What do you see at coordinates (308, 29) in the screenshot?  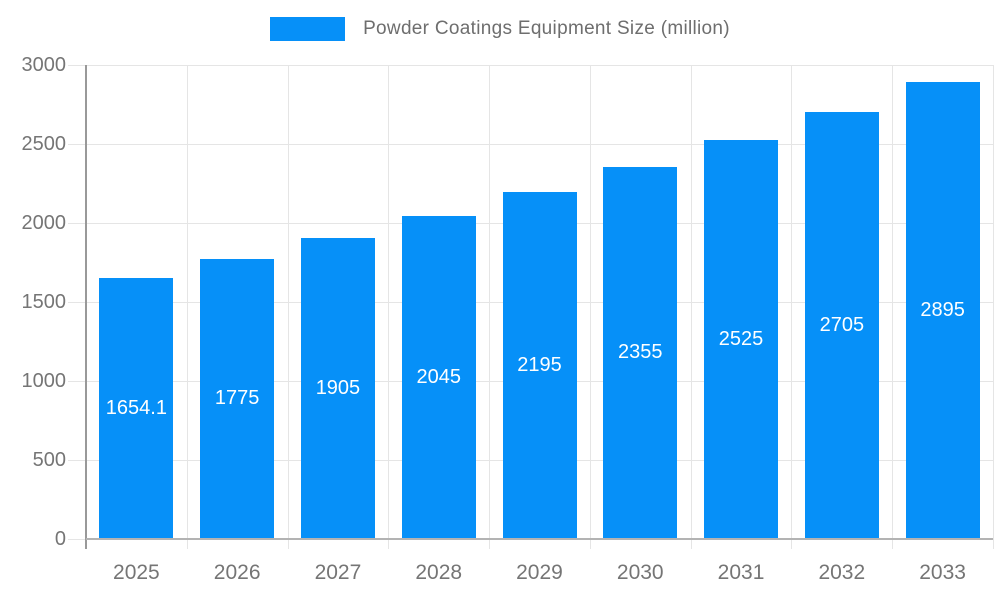 I see `legend-swatch-icon` at bounding box center [308, 29].